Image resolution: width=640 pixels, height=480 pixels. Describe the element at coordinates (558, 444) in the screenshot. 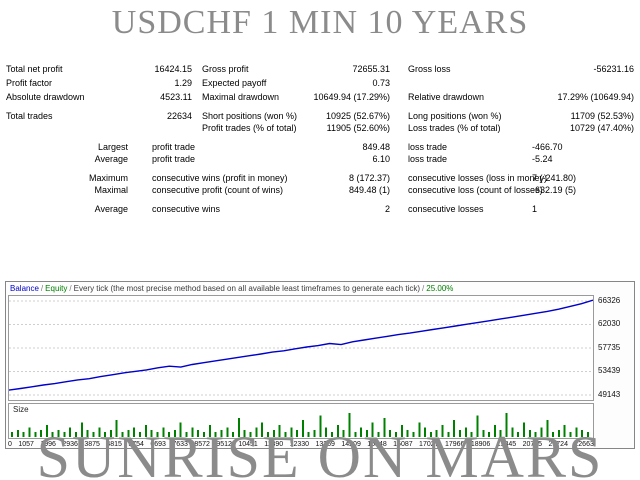

I see `x-axis-tick: 21724` at that location.